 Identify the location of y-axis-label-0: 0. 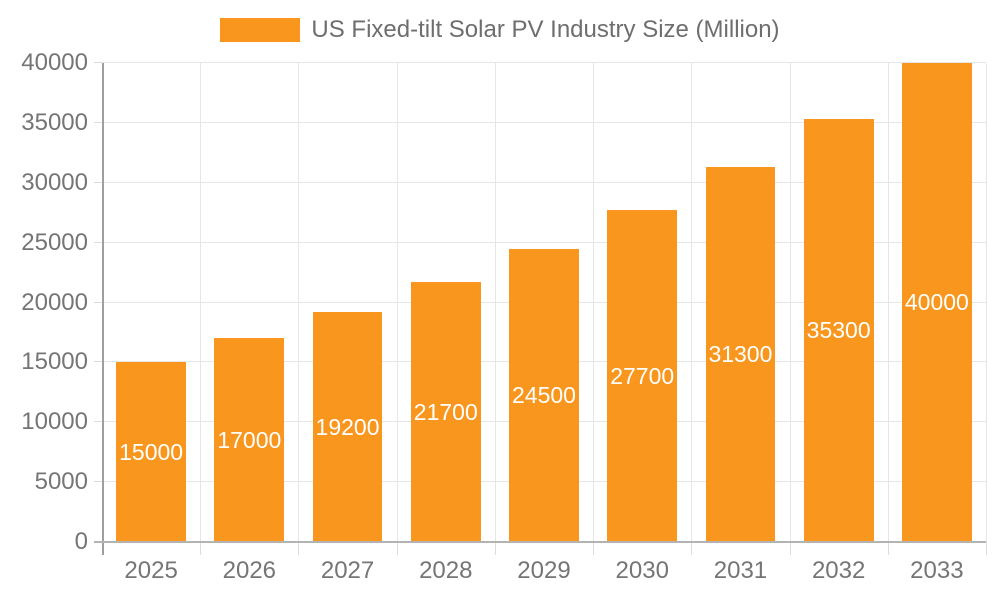
(81, 541).